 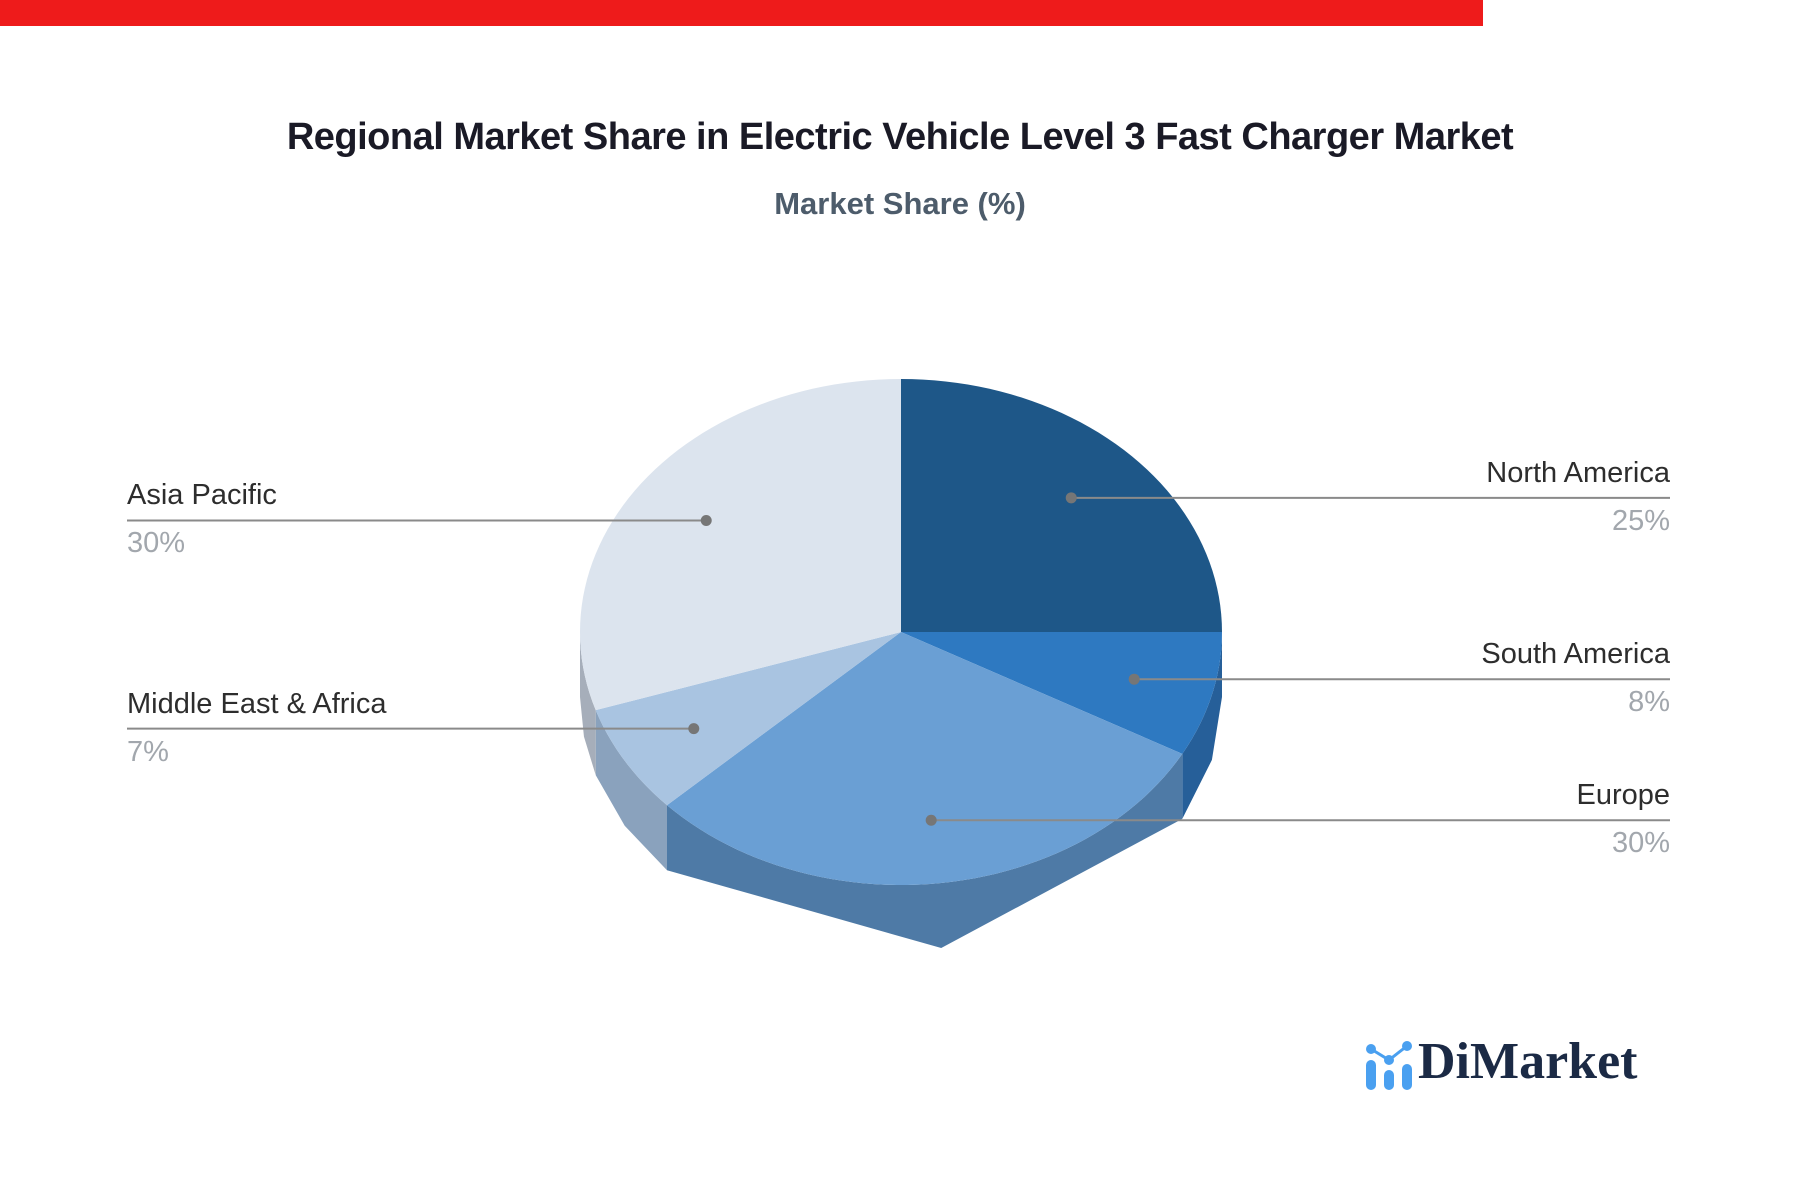 I want to click on pie-slice-middle-east-africa, so click(x=748, y=719).